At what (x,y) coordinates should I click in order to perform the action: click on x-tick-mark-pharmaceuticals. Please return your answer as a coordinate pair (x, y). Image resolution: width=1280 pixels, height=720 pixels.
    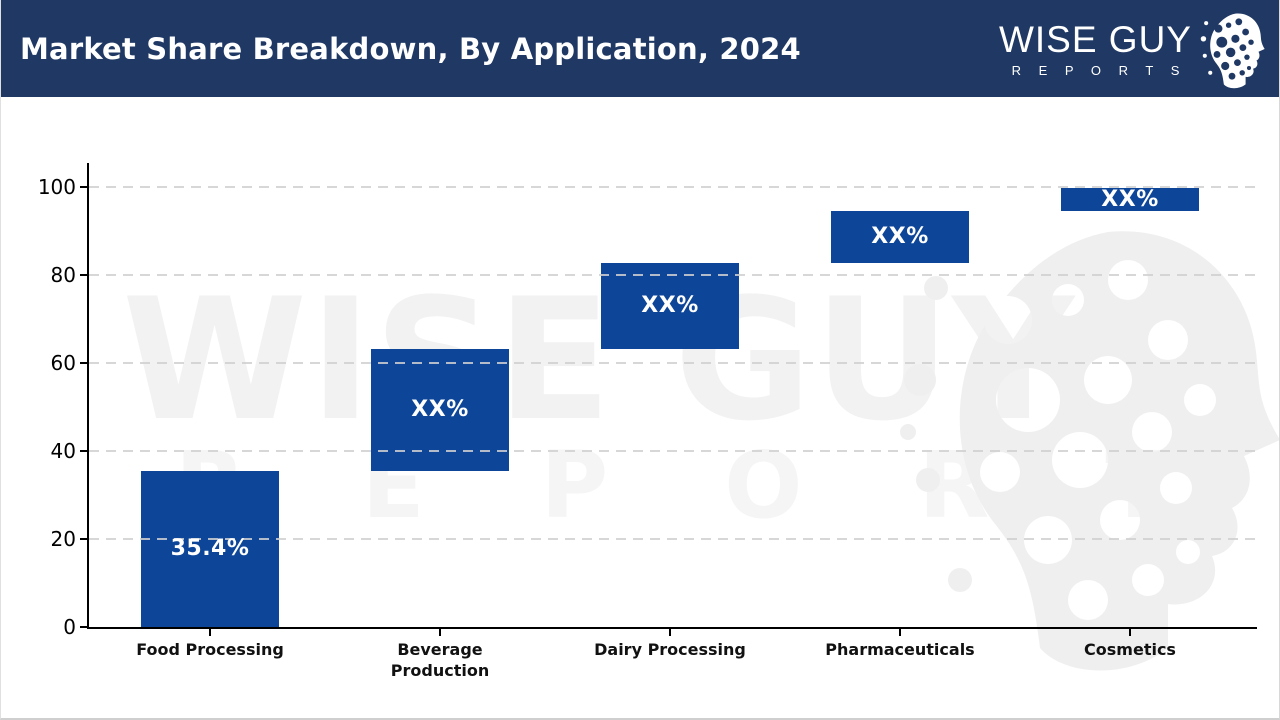
    Looking at the image, I should click on (900, 632).